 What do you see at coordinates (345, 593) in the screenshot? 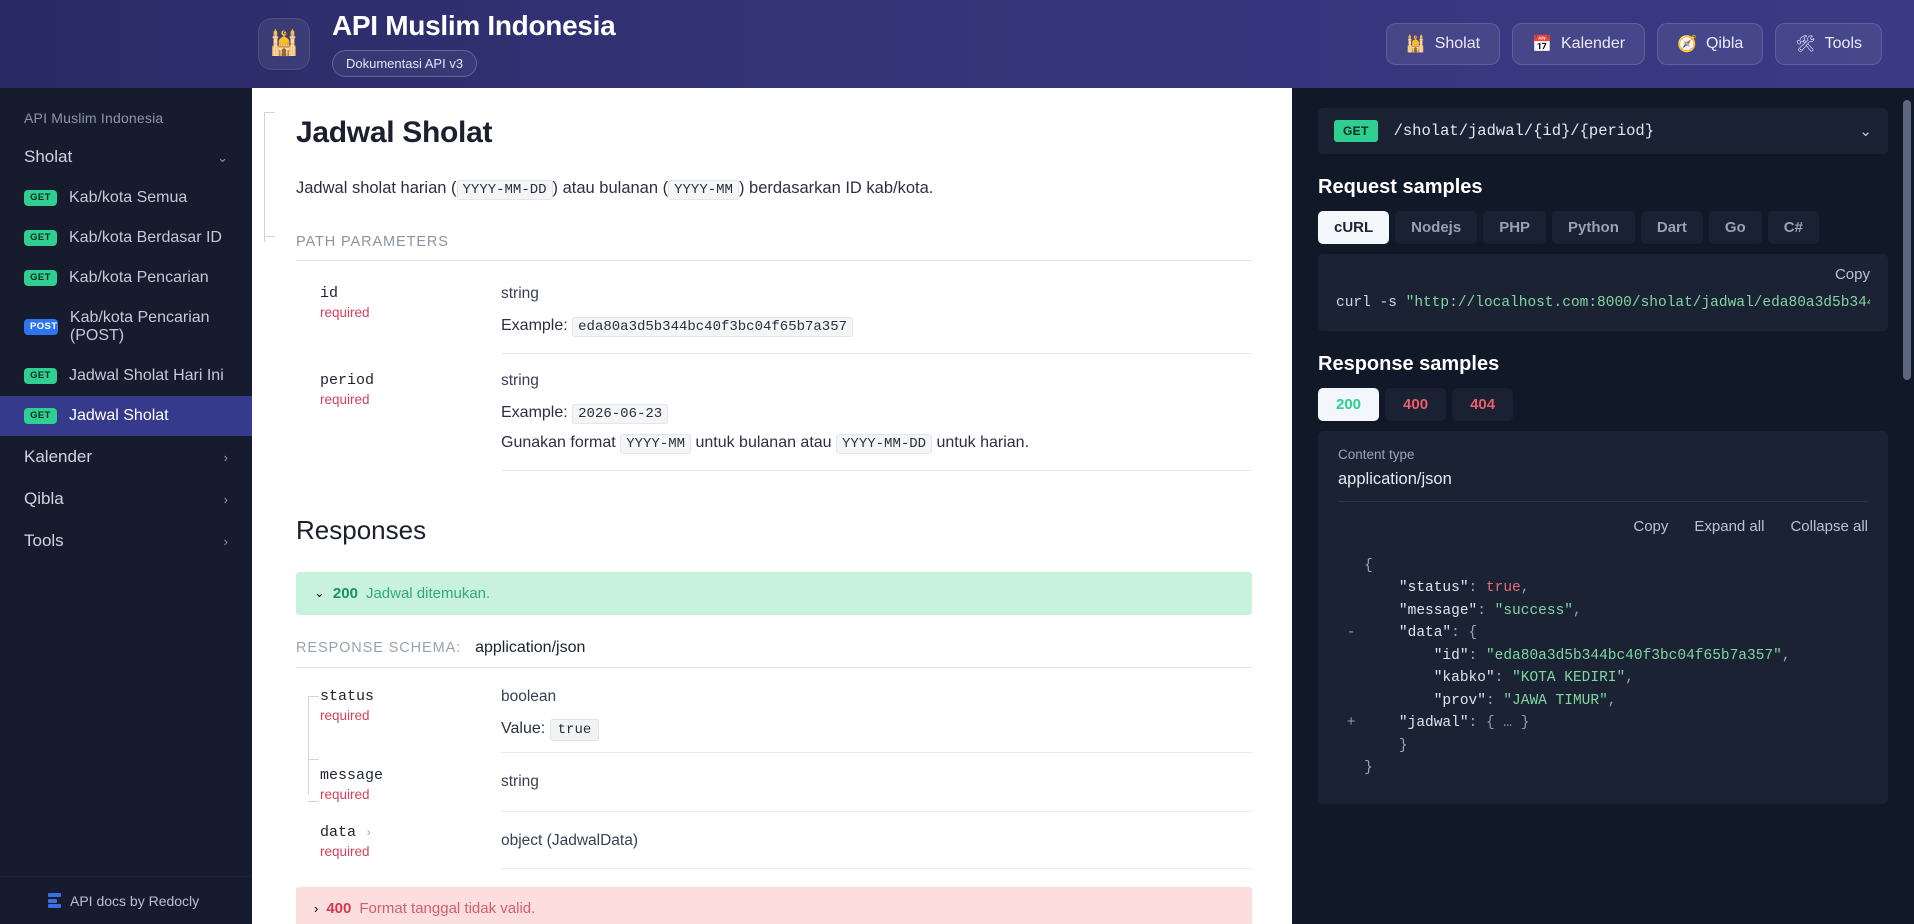
I see `response-status-code: 200` at bounding box center [345, 593].